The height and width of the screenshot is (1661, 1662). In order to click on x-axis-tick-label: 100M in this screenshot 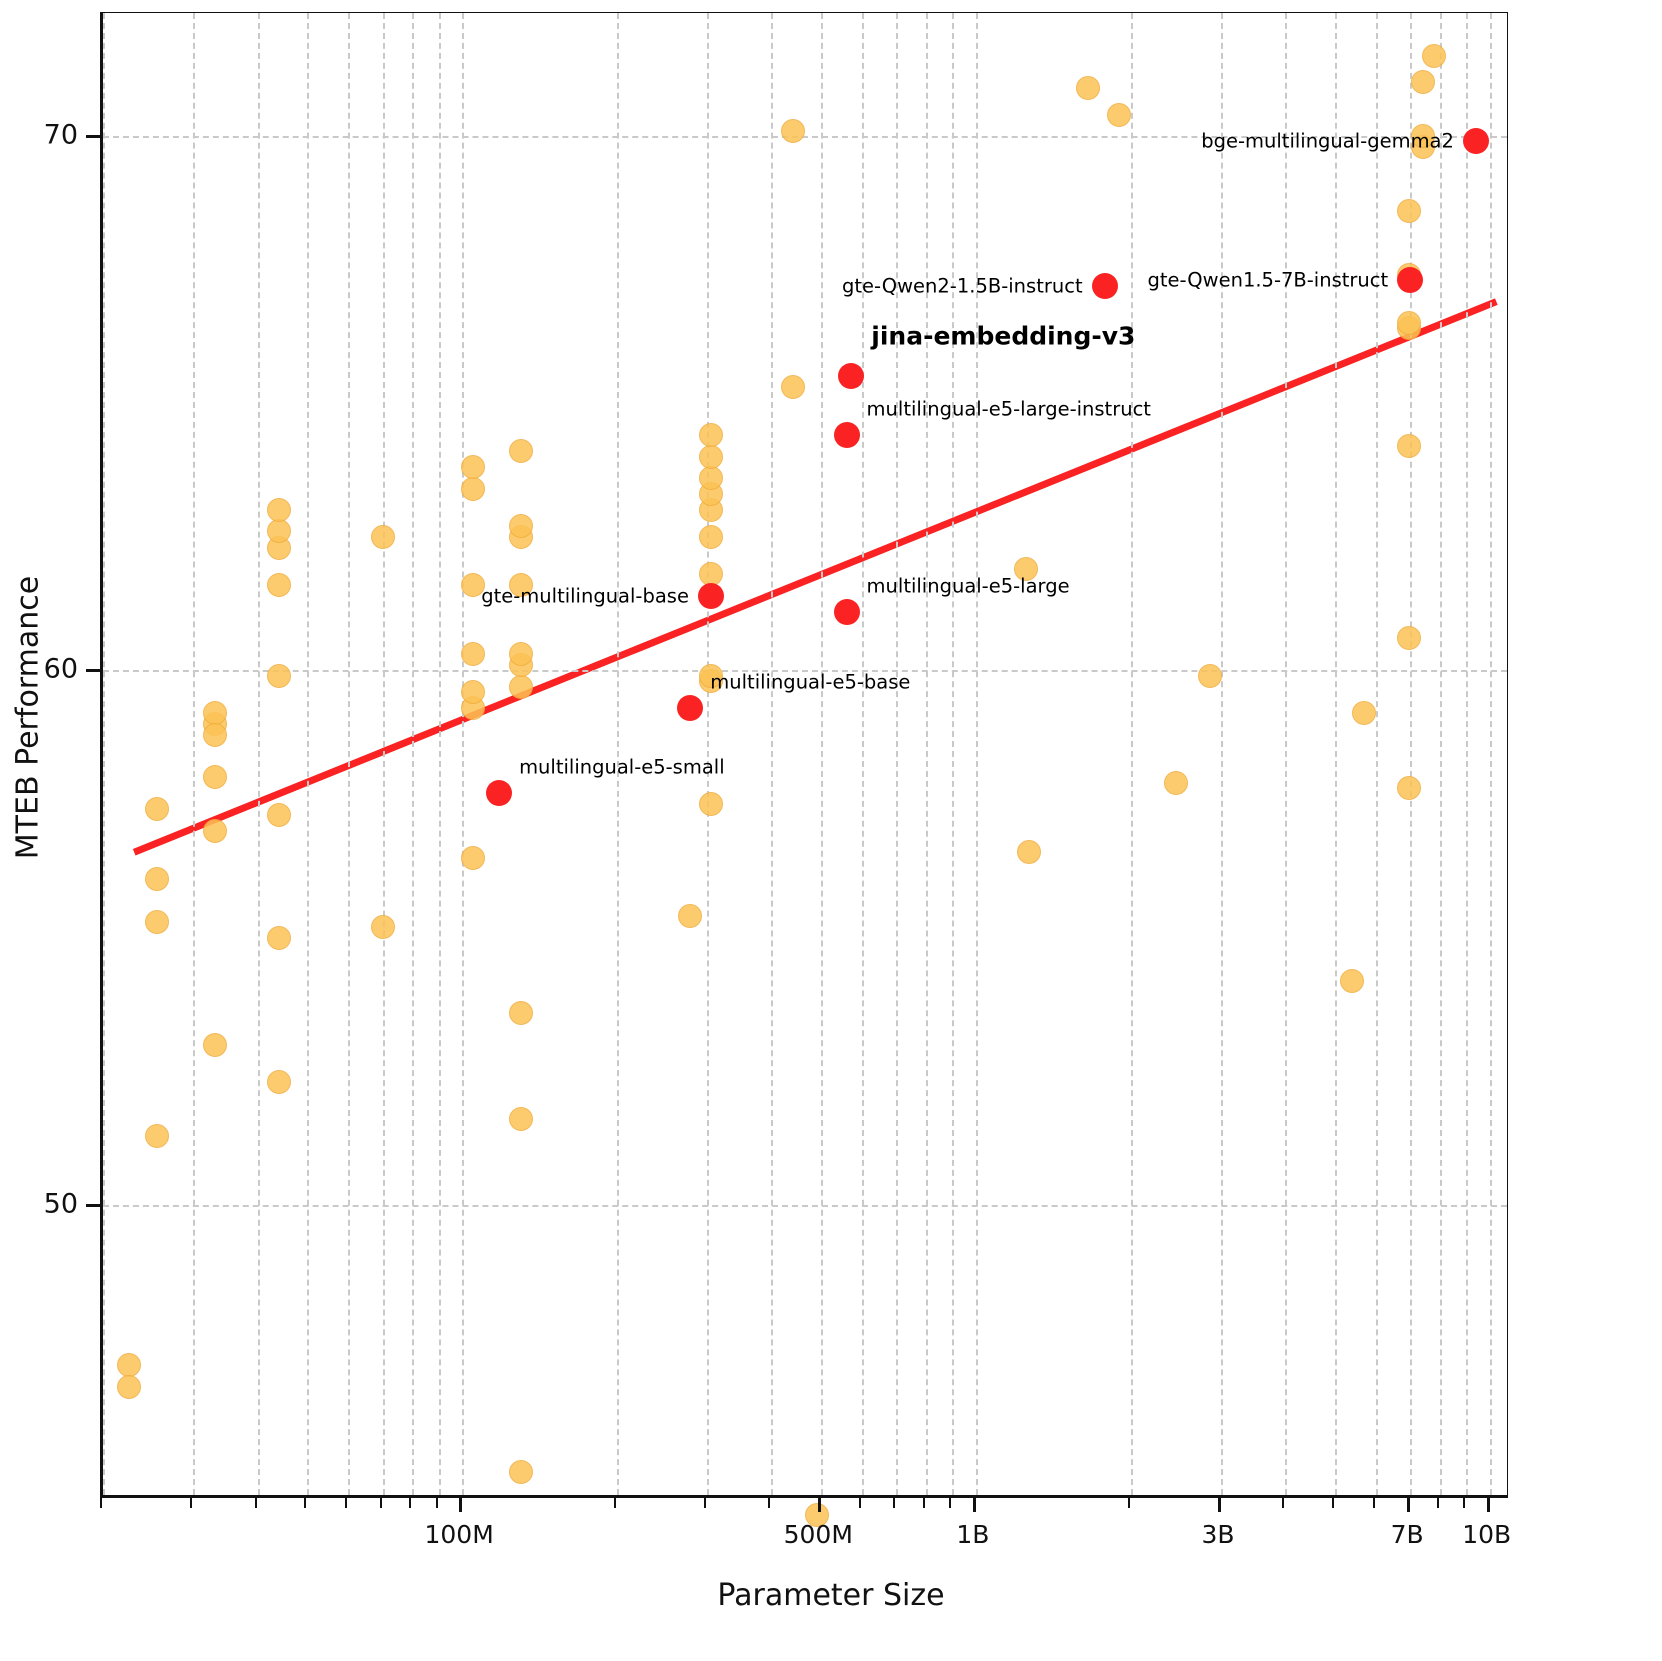, I will do `click(459, 1534)`.